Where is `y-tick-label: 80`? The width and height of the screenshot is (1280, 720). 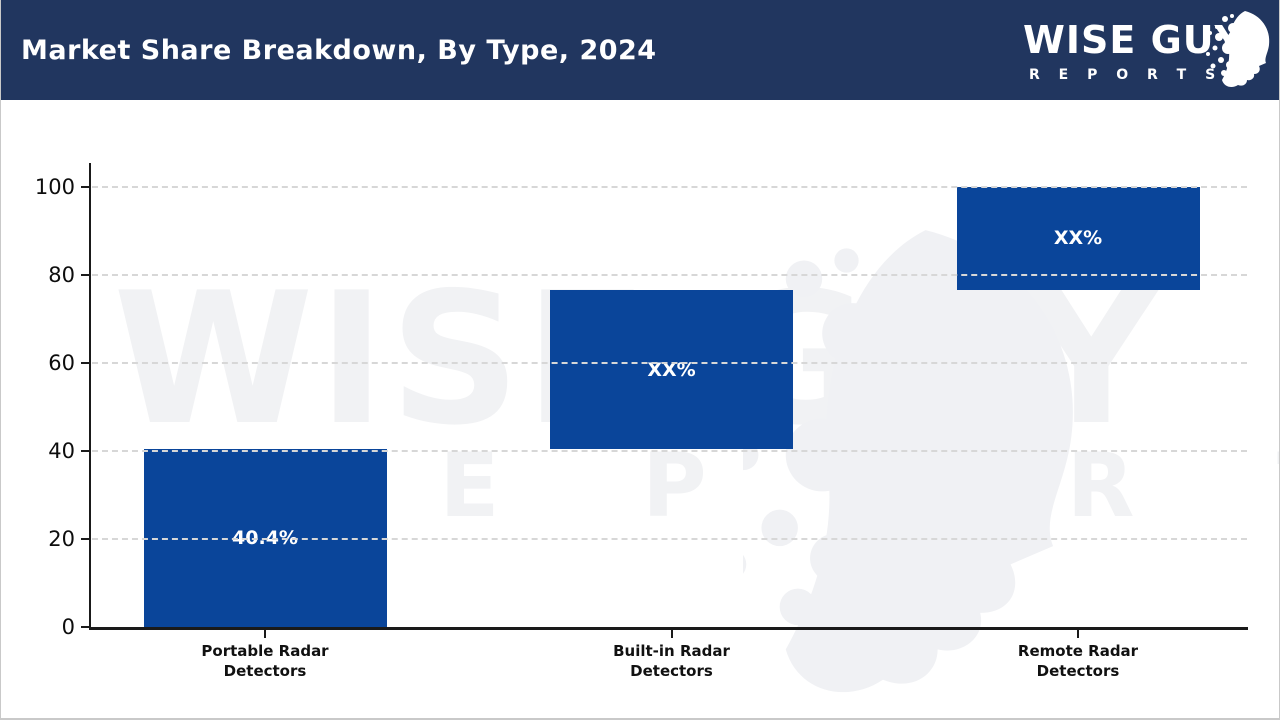 y-tick-label: 80 is located at coordinates (61, 275).